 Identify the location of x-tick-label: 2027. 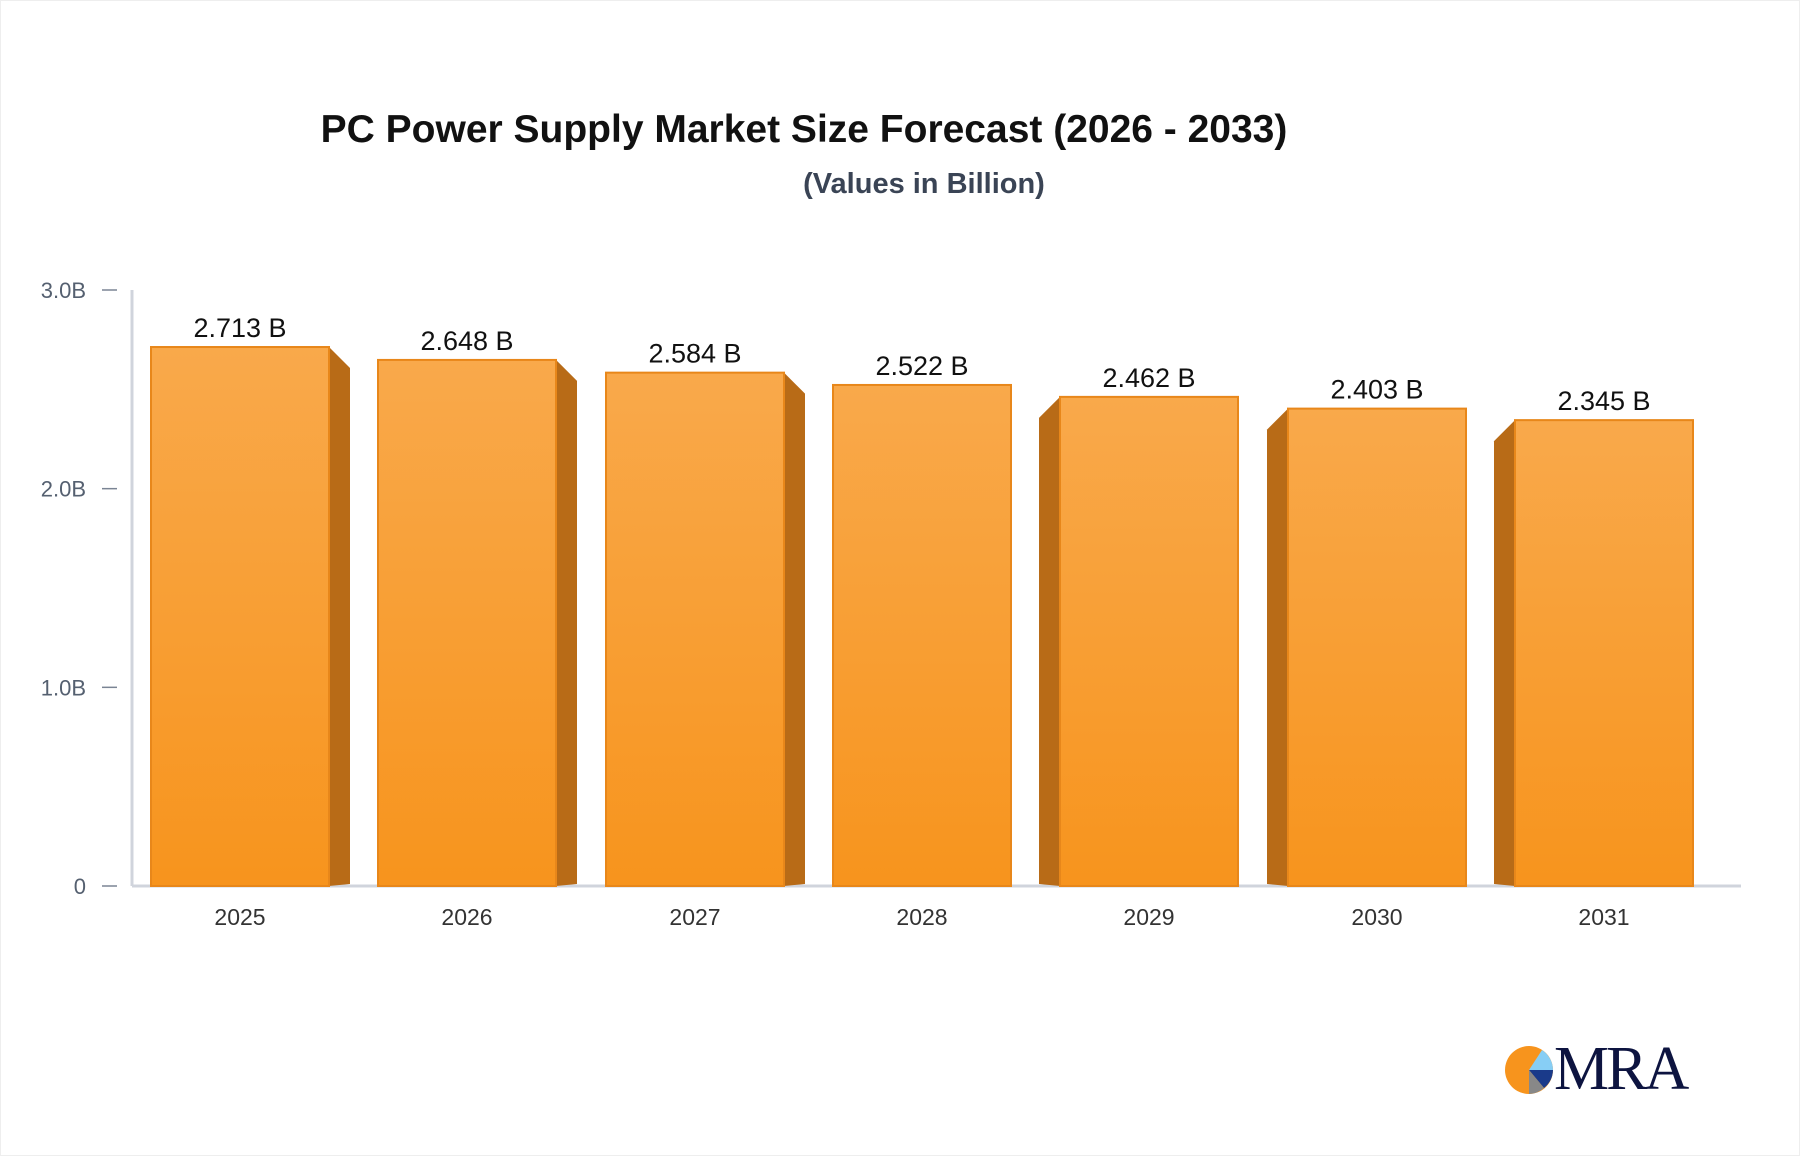
(694, 917).